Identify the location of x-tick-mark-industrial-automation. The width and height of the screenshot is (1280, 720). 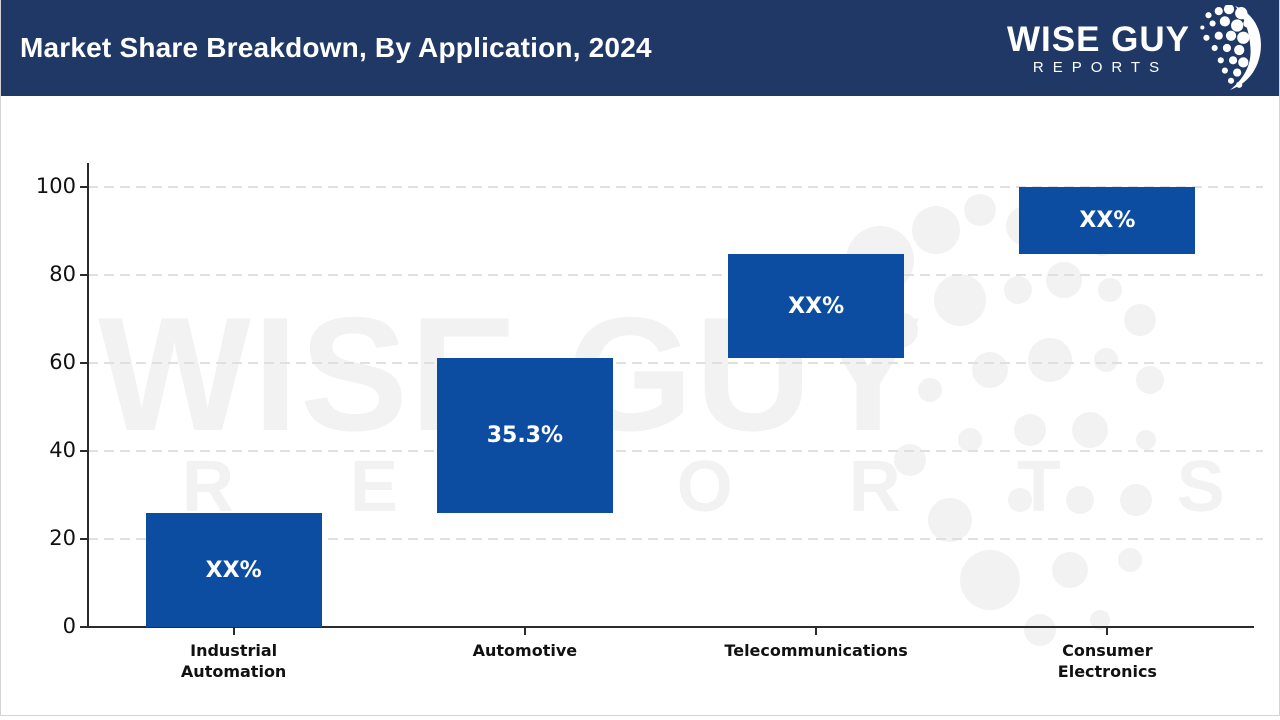
(233, 631).